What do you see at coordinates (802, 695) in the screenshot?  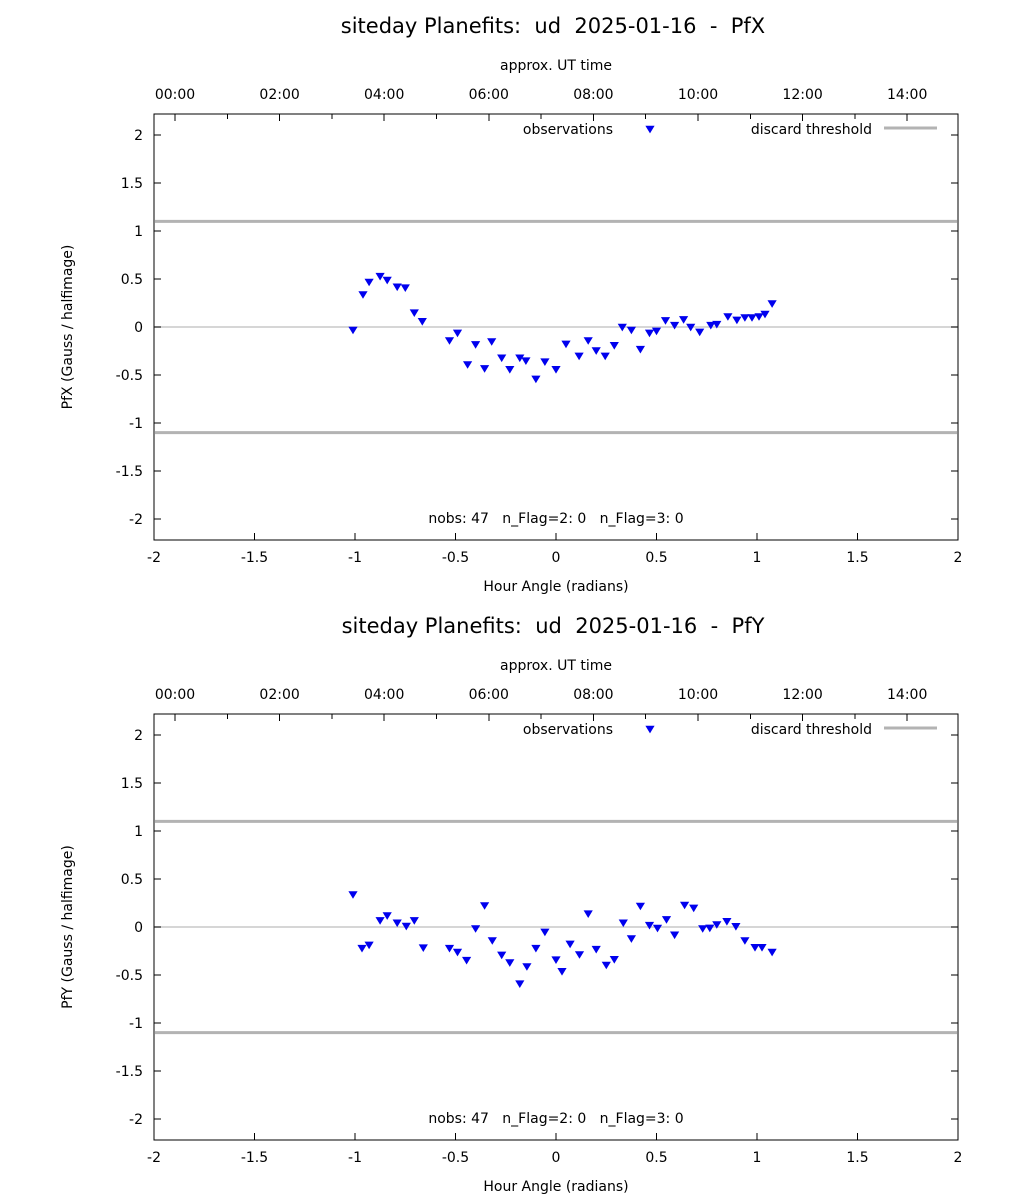 I see `ut-tick-label: 12:00` at bounding box center [802, 695].